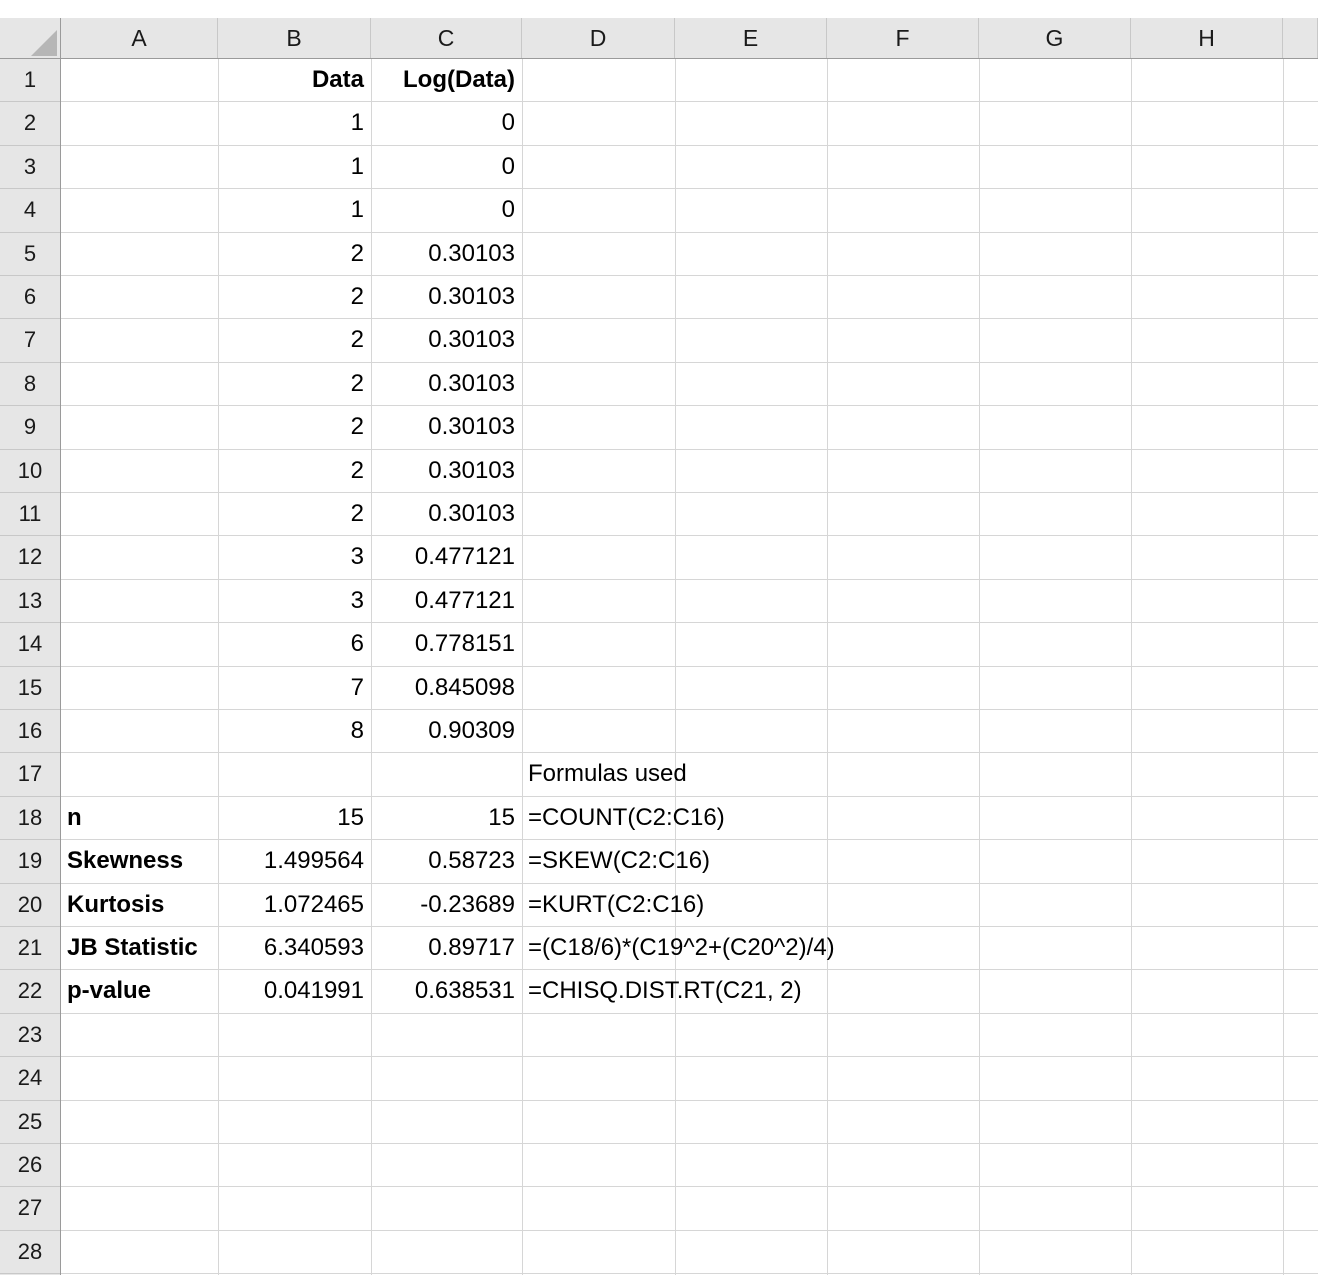 Image resolution: width=1318 pixels, height=1275 pixels. I want to click on cell-c2-log: 0, so click(508, 123).